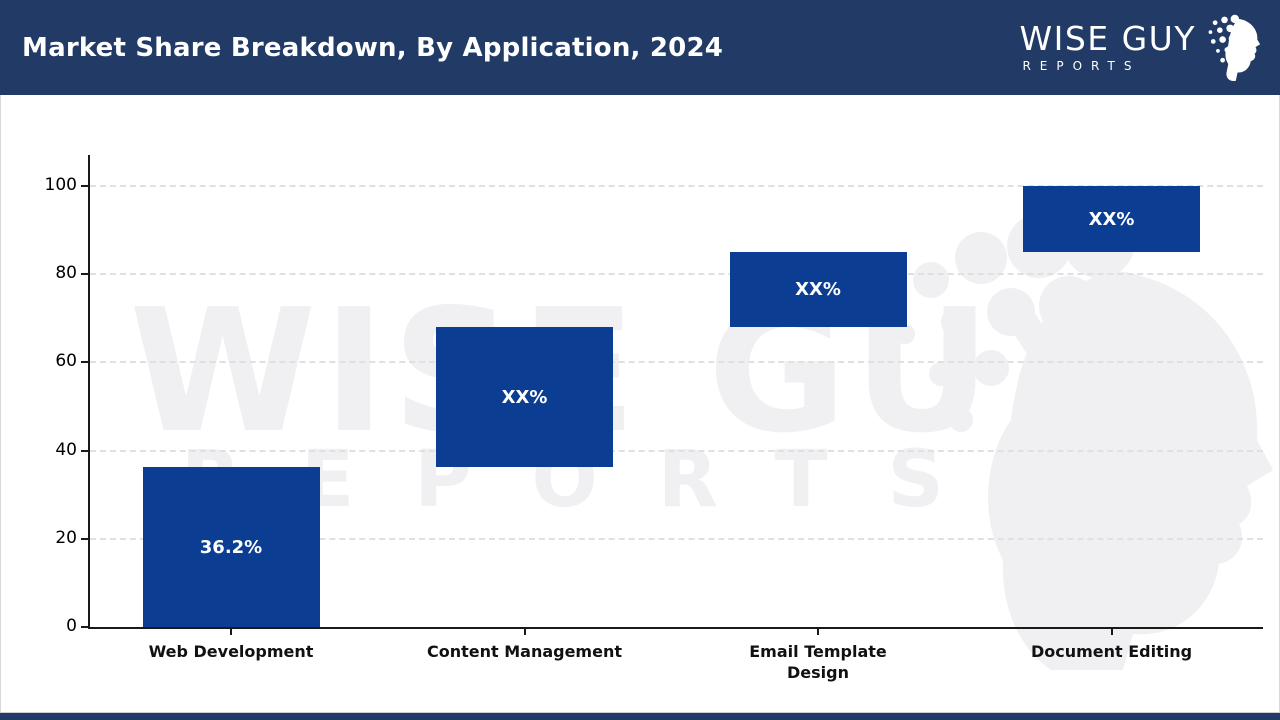  I want to click on y-tick-label: 60, so click(66, 361).